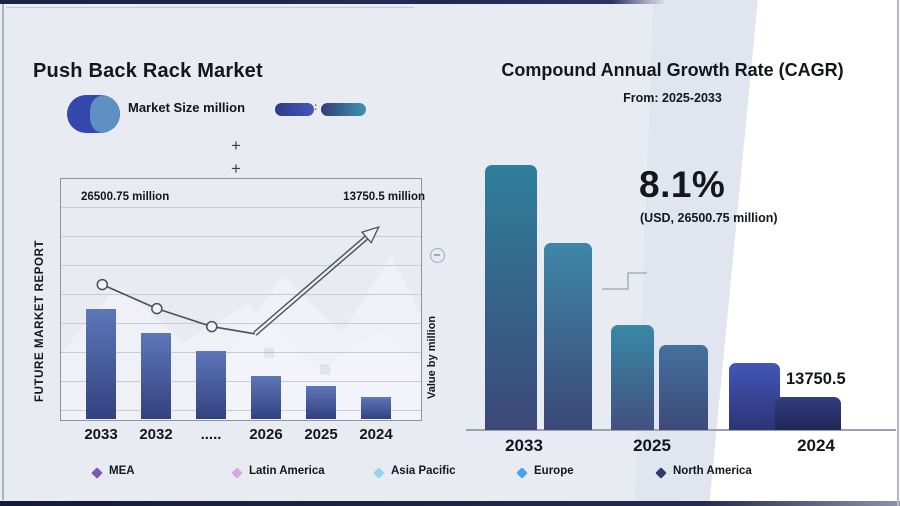  What do you see at coordinates (266, 434) in the screenshot?
I see `x-axis-tick-label: 2026` at bounding box center [266, 434].